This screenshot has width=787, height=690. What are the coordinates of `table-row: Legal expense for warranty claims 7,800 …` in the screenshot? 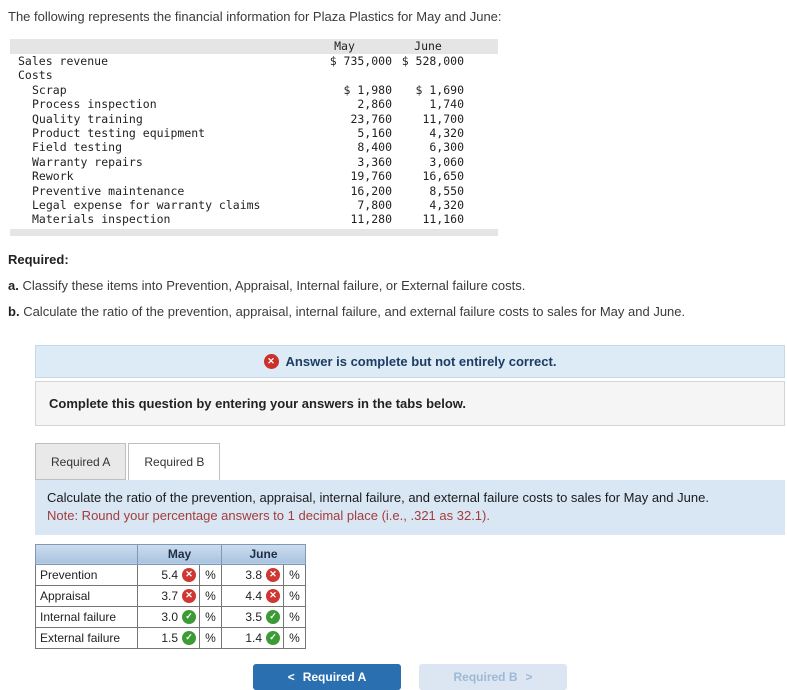 It's located at (254, 205).